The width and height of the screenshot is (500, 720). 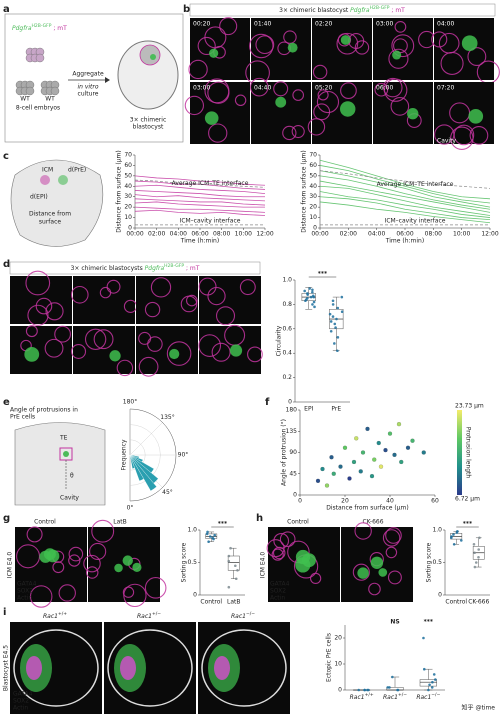 I want to click on label: TE, so click(x=63, y=438).